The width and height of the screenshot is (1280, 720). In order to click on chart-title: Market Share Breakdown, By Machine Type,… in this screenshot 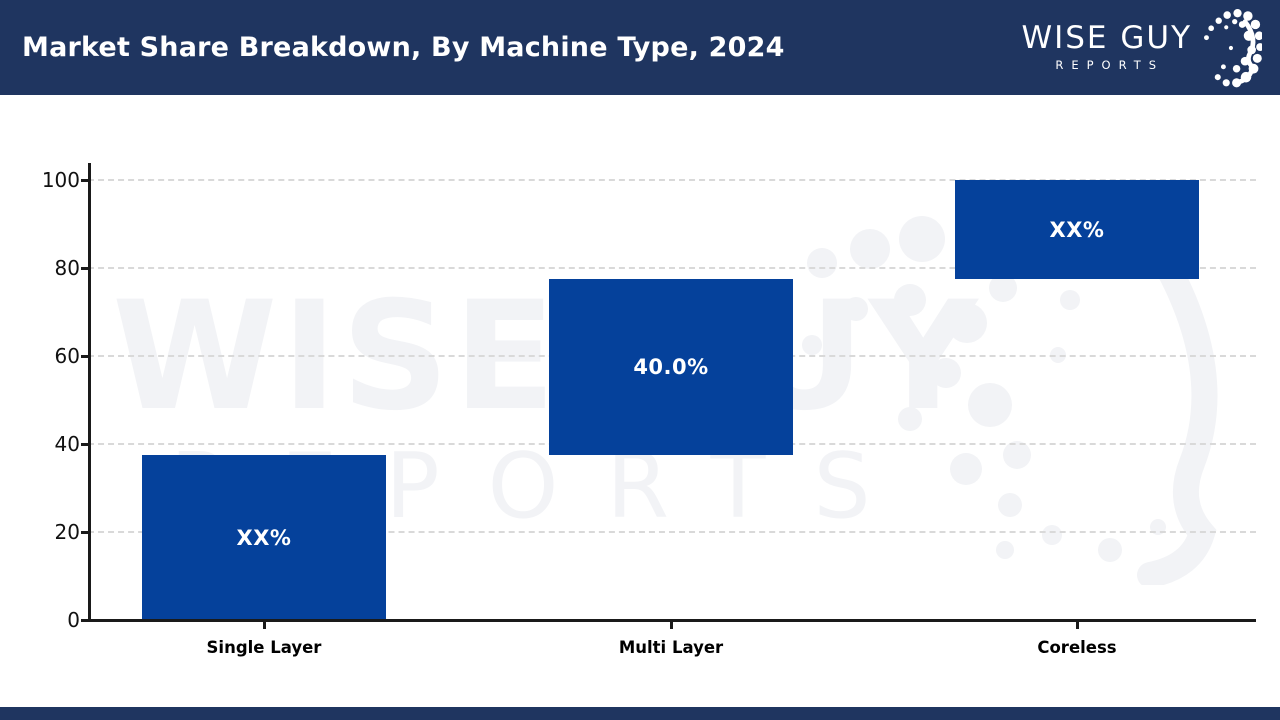, I will do `click(403, 47)`.